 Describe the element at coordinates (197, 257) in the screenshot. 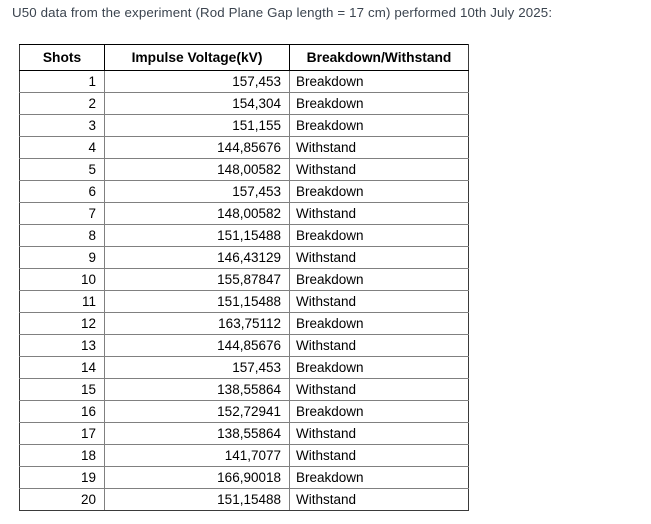

I see `cell-impulse-voltage: 146,43129` at that location.